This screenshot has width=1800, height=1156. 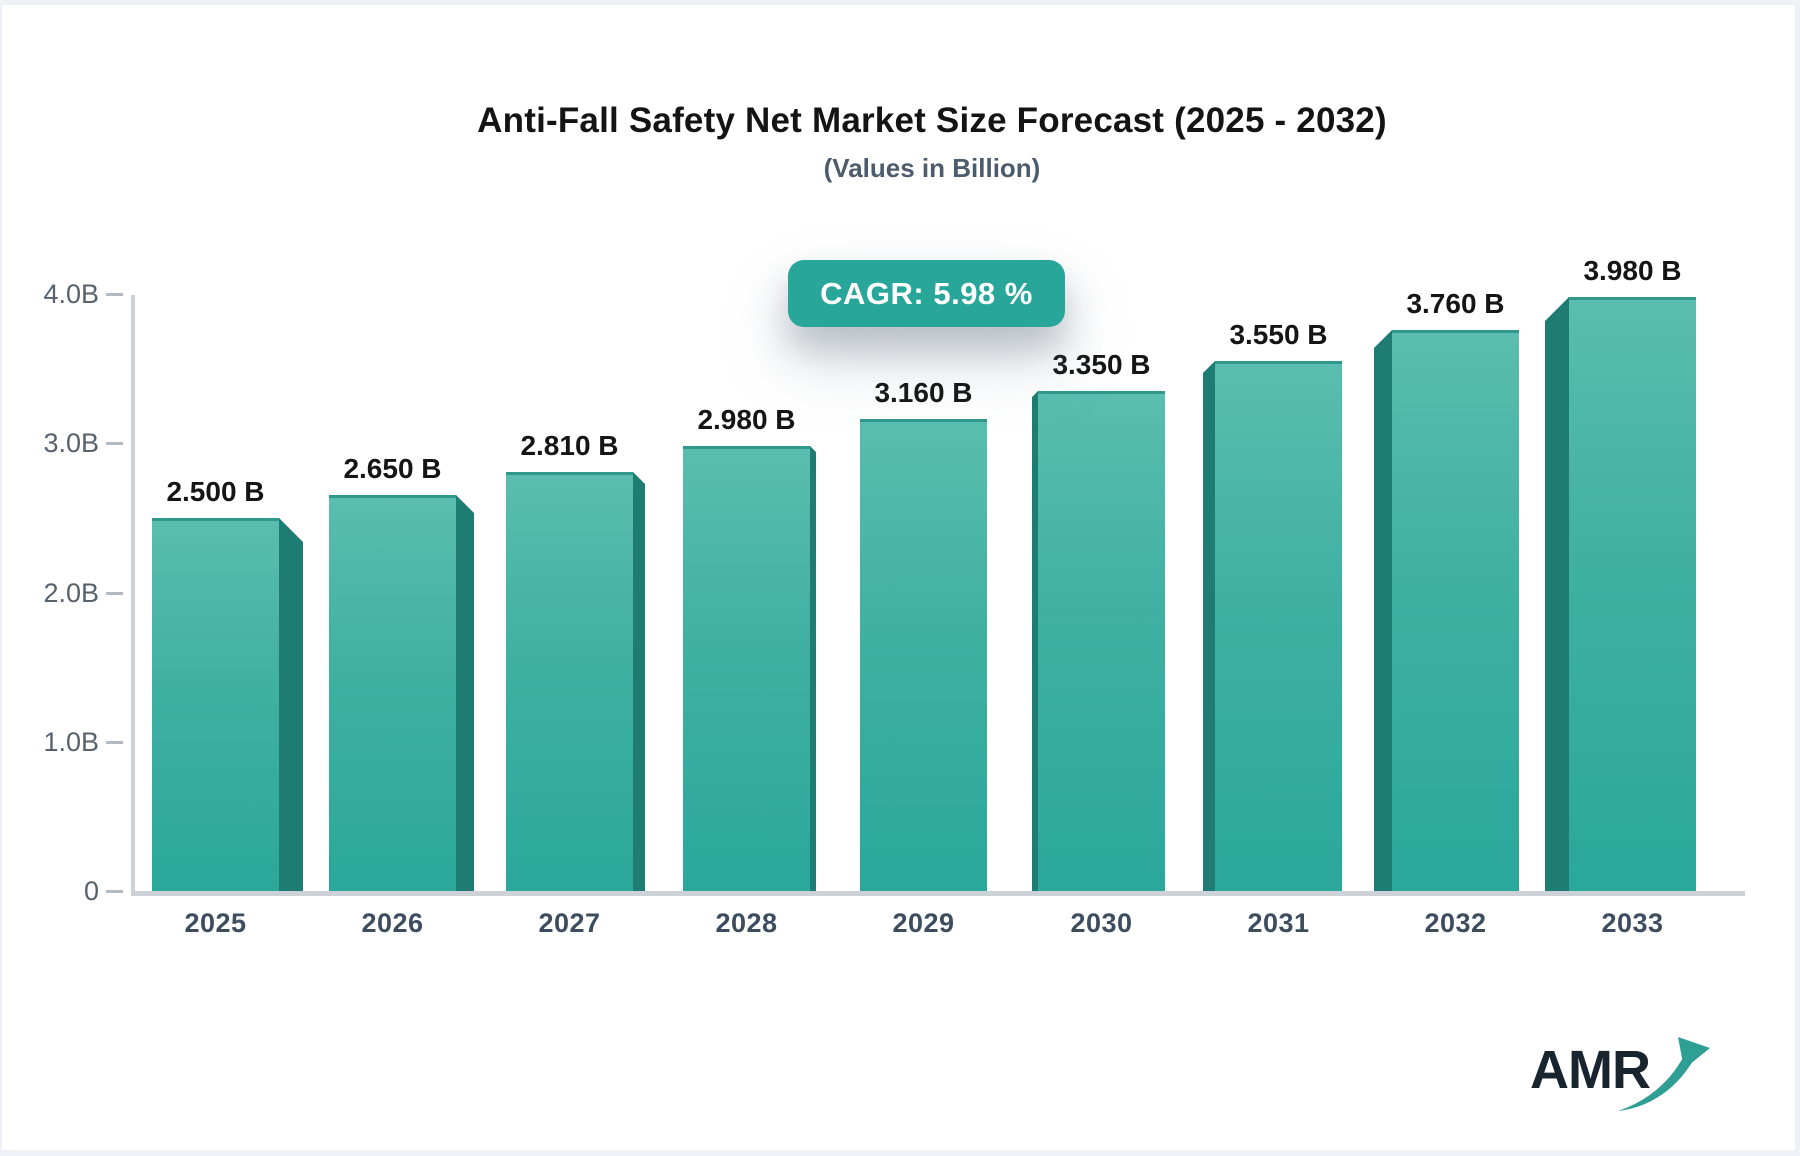 I want to click on bar-value-label: 3.980 B, so click(x=1632, y=270).